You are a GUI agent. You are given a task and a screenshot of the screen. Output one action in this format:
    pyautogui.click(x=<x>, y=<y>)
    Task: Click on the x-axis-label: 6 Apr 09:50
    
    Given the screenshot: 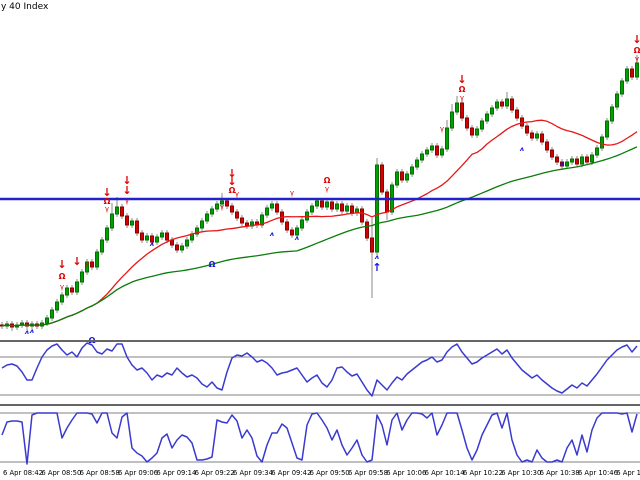 What is the action you would take?
    pyautogui.click(x=330, y=473)
    